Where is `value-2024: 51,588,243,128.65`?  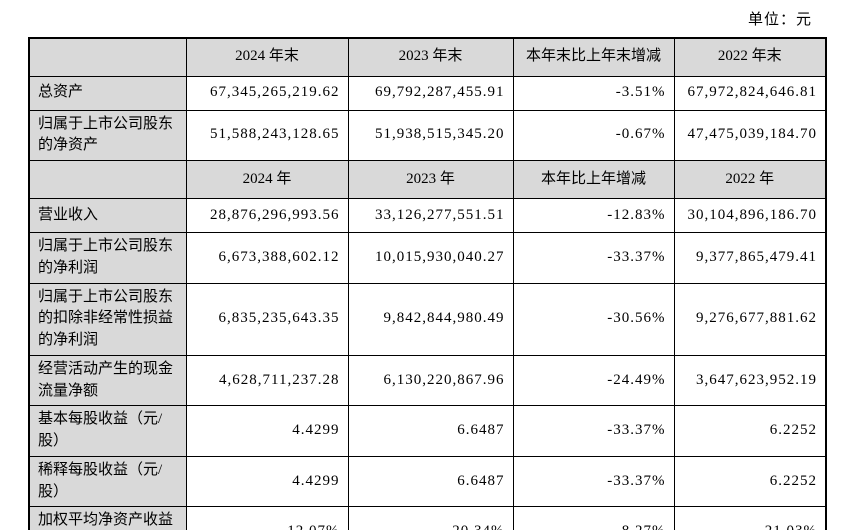 value-2024: 51,588,243,128.65 is located at coordinates (267, 135).